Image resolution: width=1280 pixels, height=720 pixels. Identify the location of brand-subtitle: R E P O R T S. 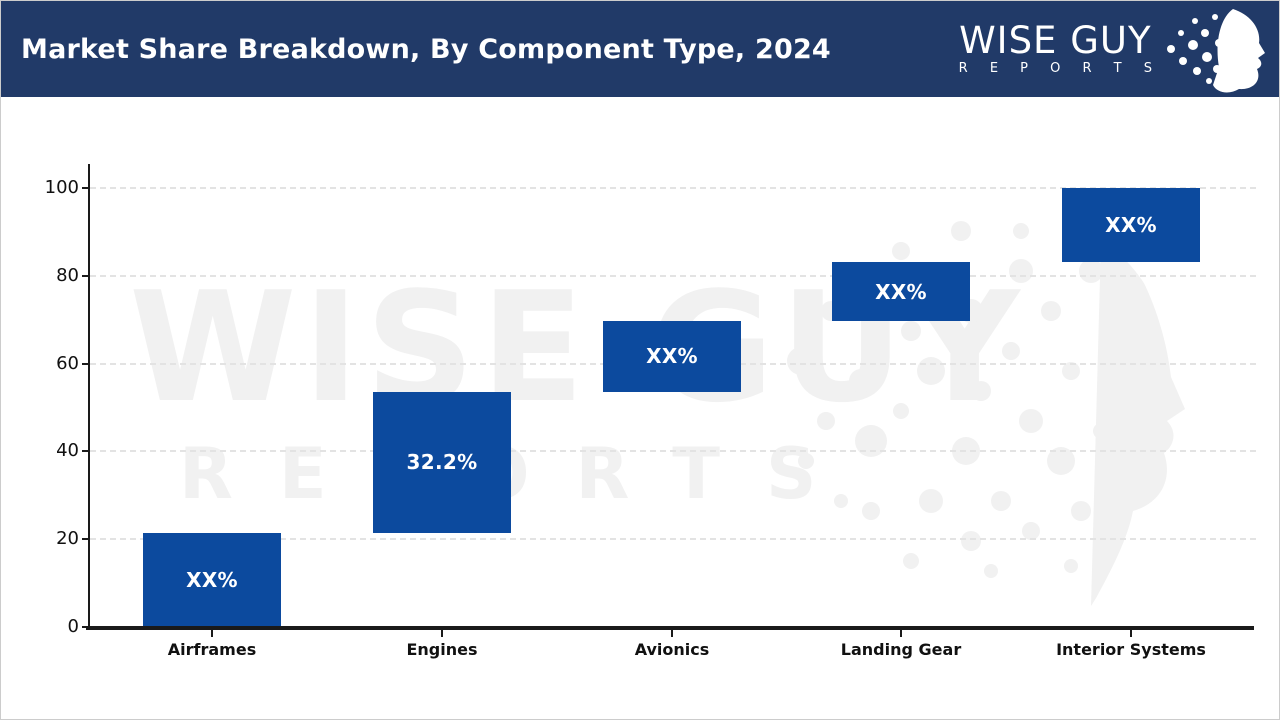
(1059, 69).